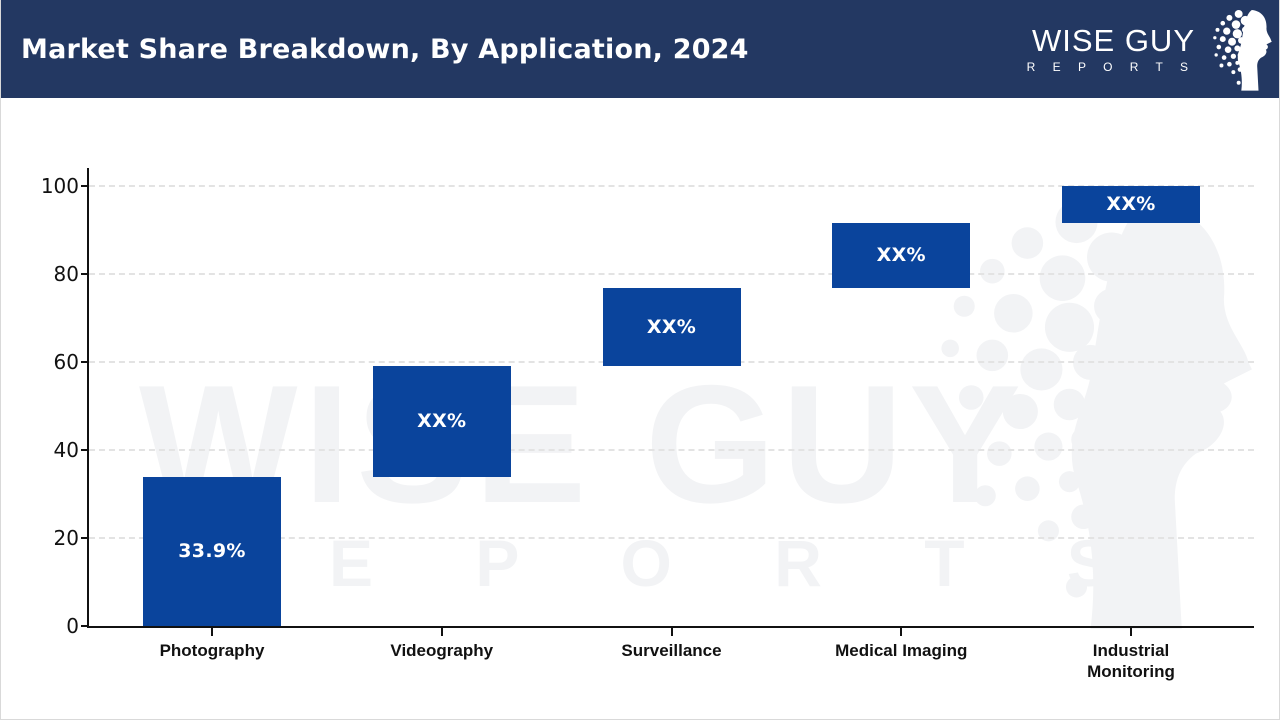 This screenshot has width=1280, height=720. I want to click on bar-value-label: 33.9%, so click(212, 551).